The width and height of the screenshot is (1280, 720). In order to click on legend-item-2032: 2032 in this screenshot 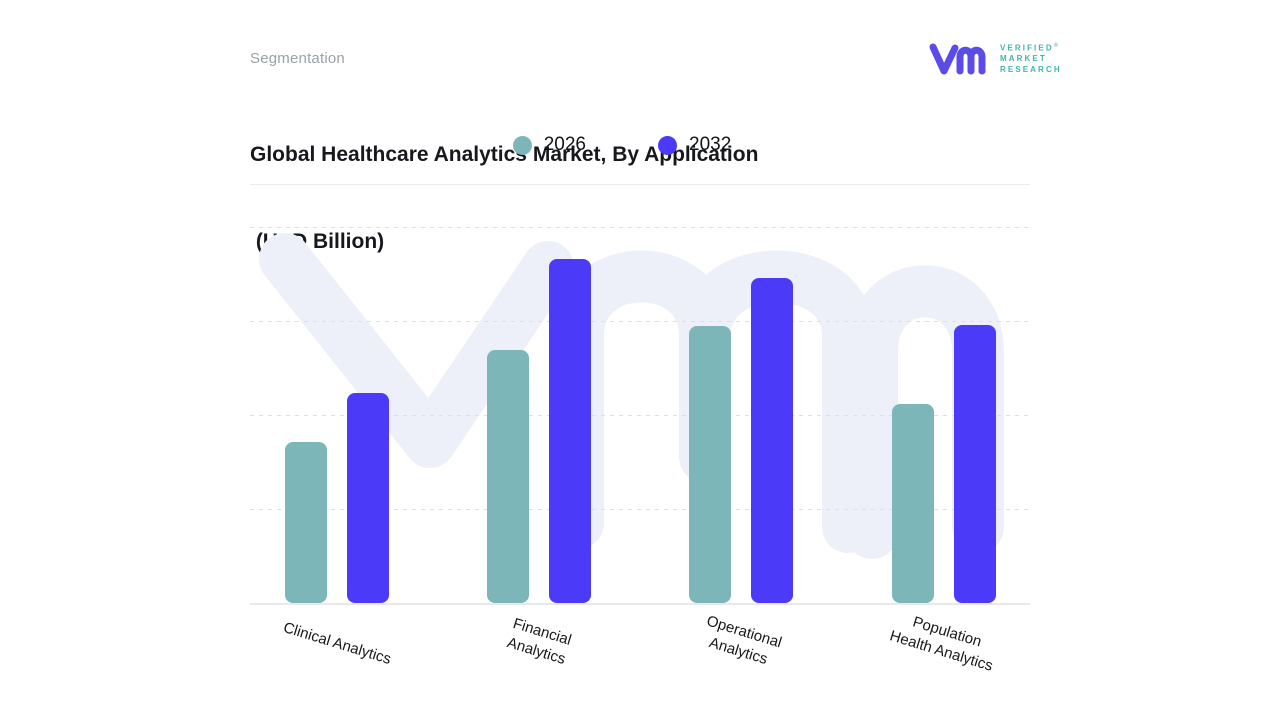, I will do `click(694, 145)`.